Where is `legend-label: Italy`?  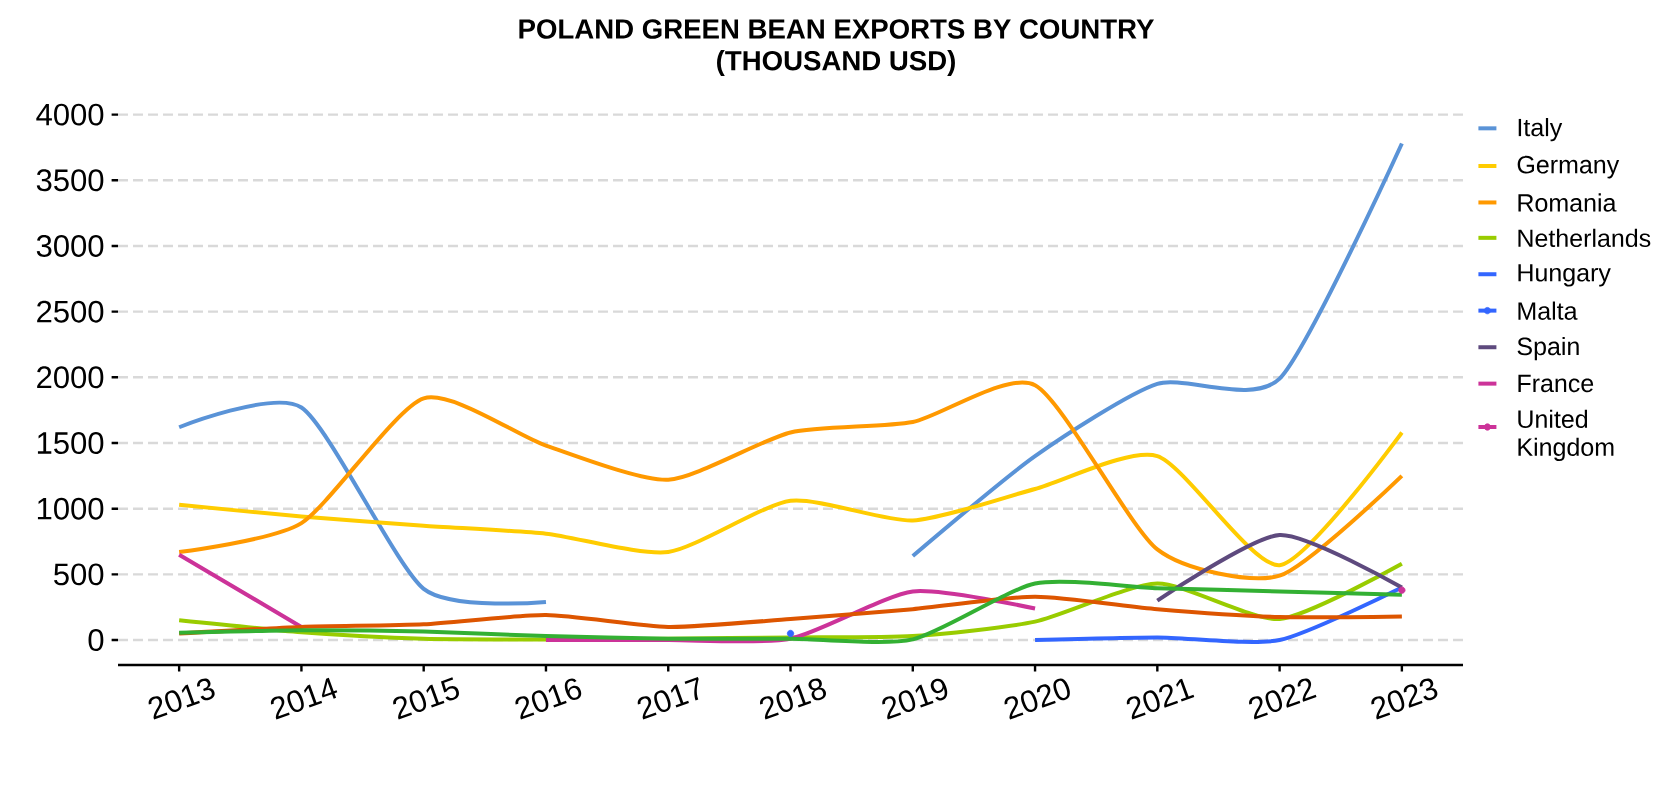 legend-label: Italy is located at coordinates (1540, 129).